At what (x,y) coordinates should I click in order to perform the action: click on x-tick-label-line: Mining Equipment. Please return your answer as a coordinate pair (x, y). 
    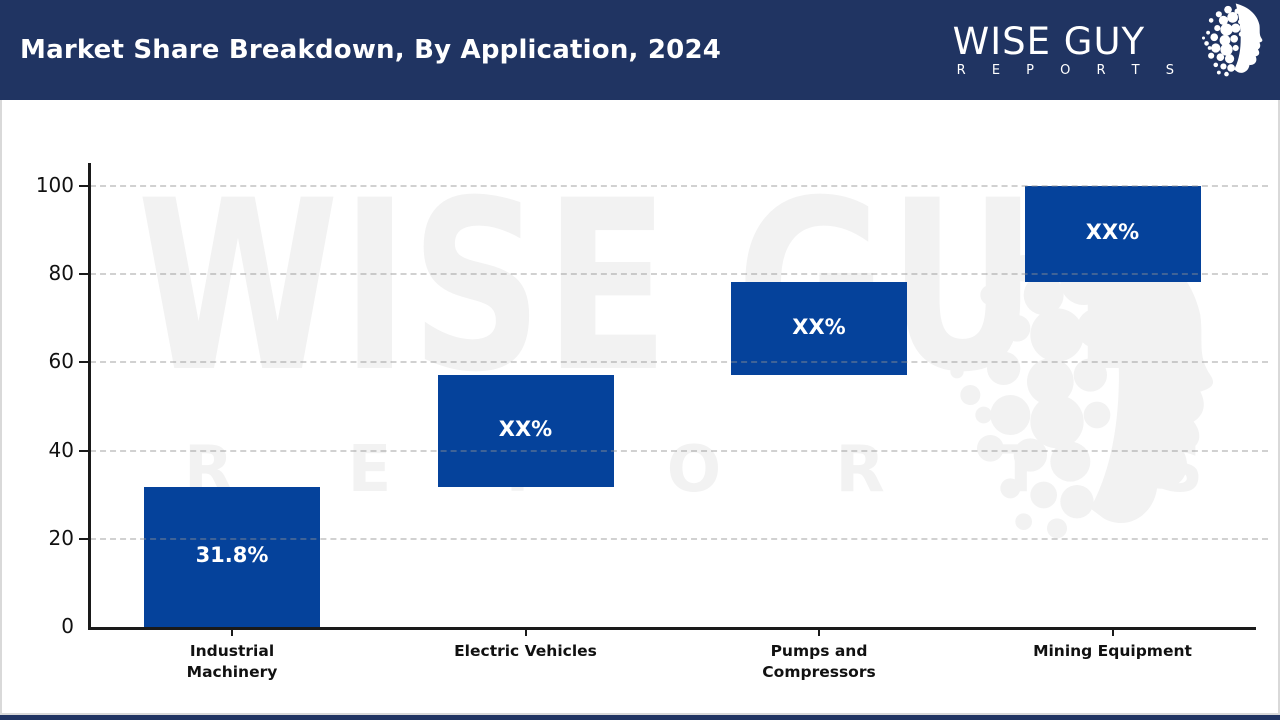
    Looking at the image, I should click on (1112, 651).